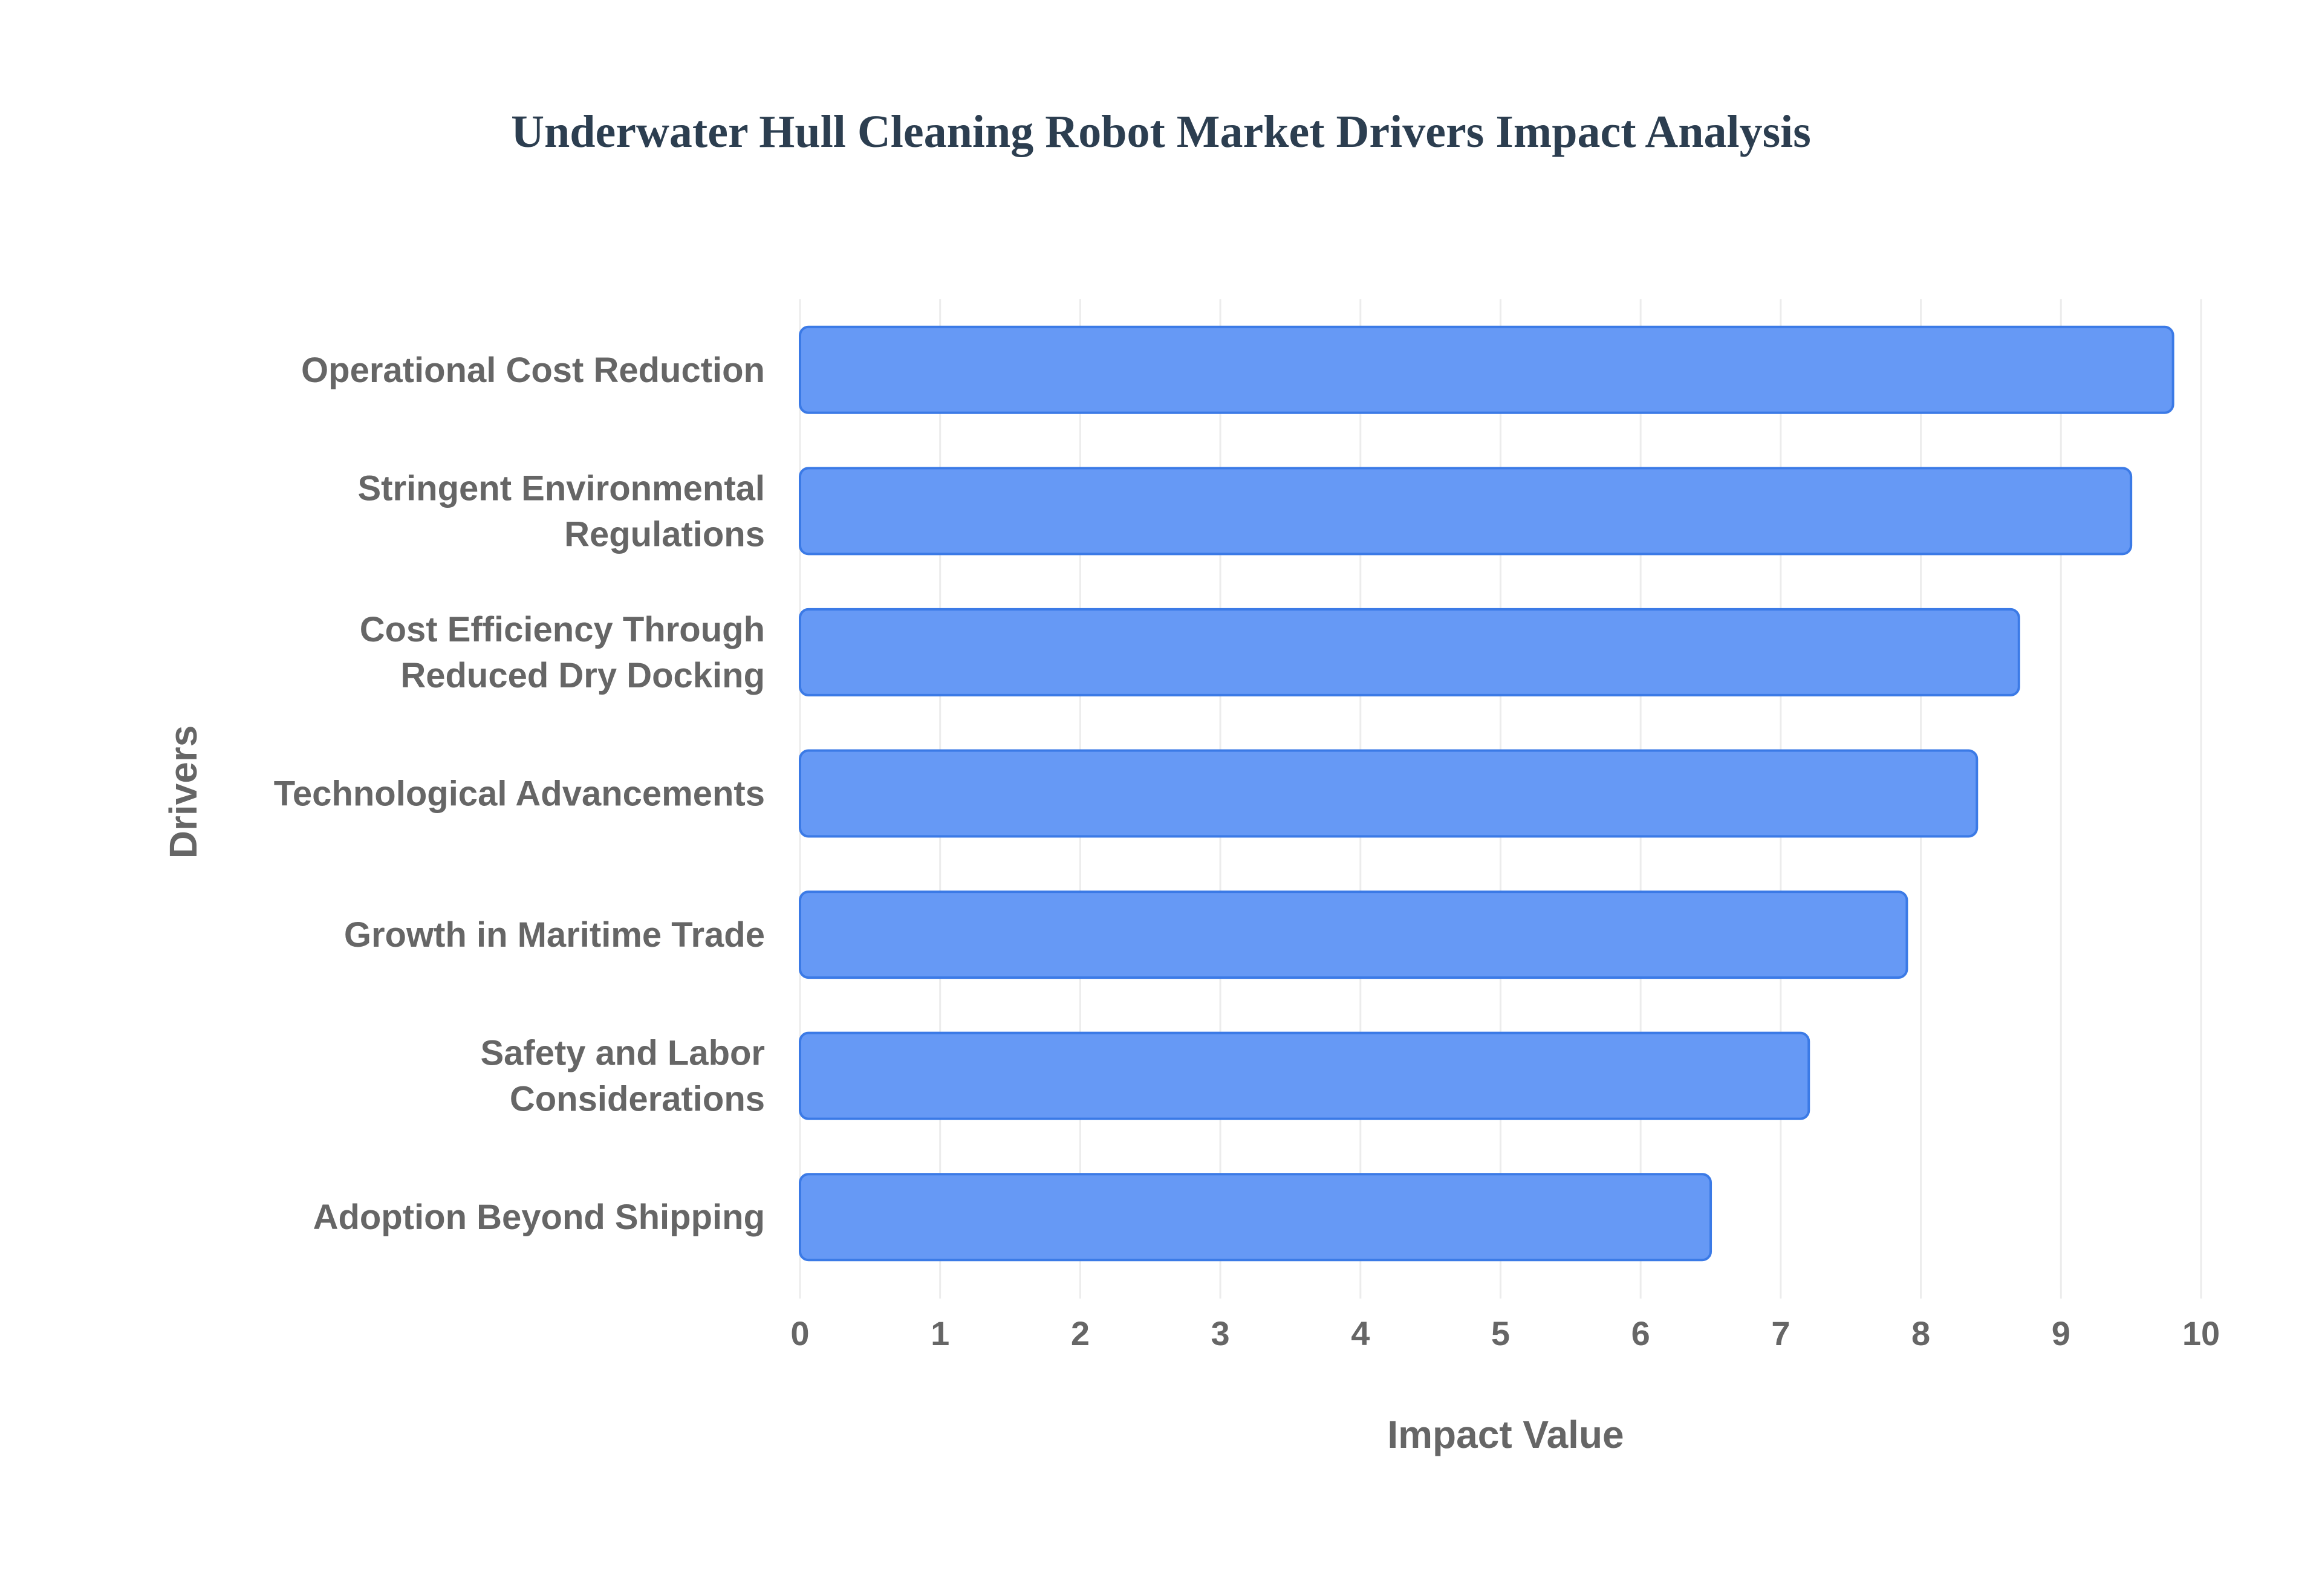 This screenshot has height=1596, width=2322. I want to click on y-axis-title: Drivers, so click(183, 792).